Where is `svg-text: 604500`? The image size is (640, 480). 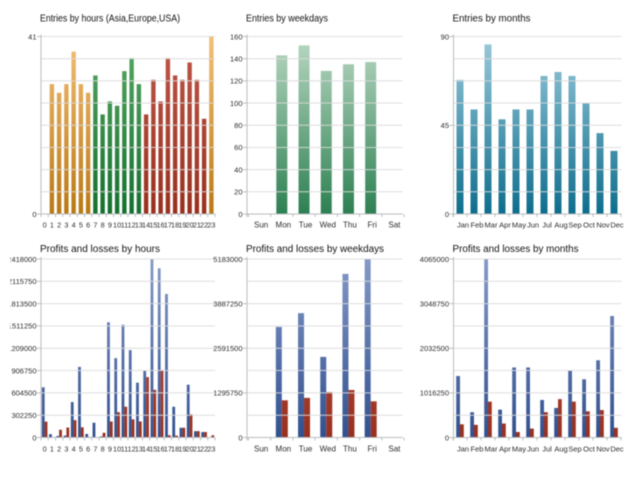 svg-text: 604500 is located at coordinates (23, 393).